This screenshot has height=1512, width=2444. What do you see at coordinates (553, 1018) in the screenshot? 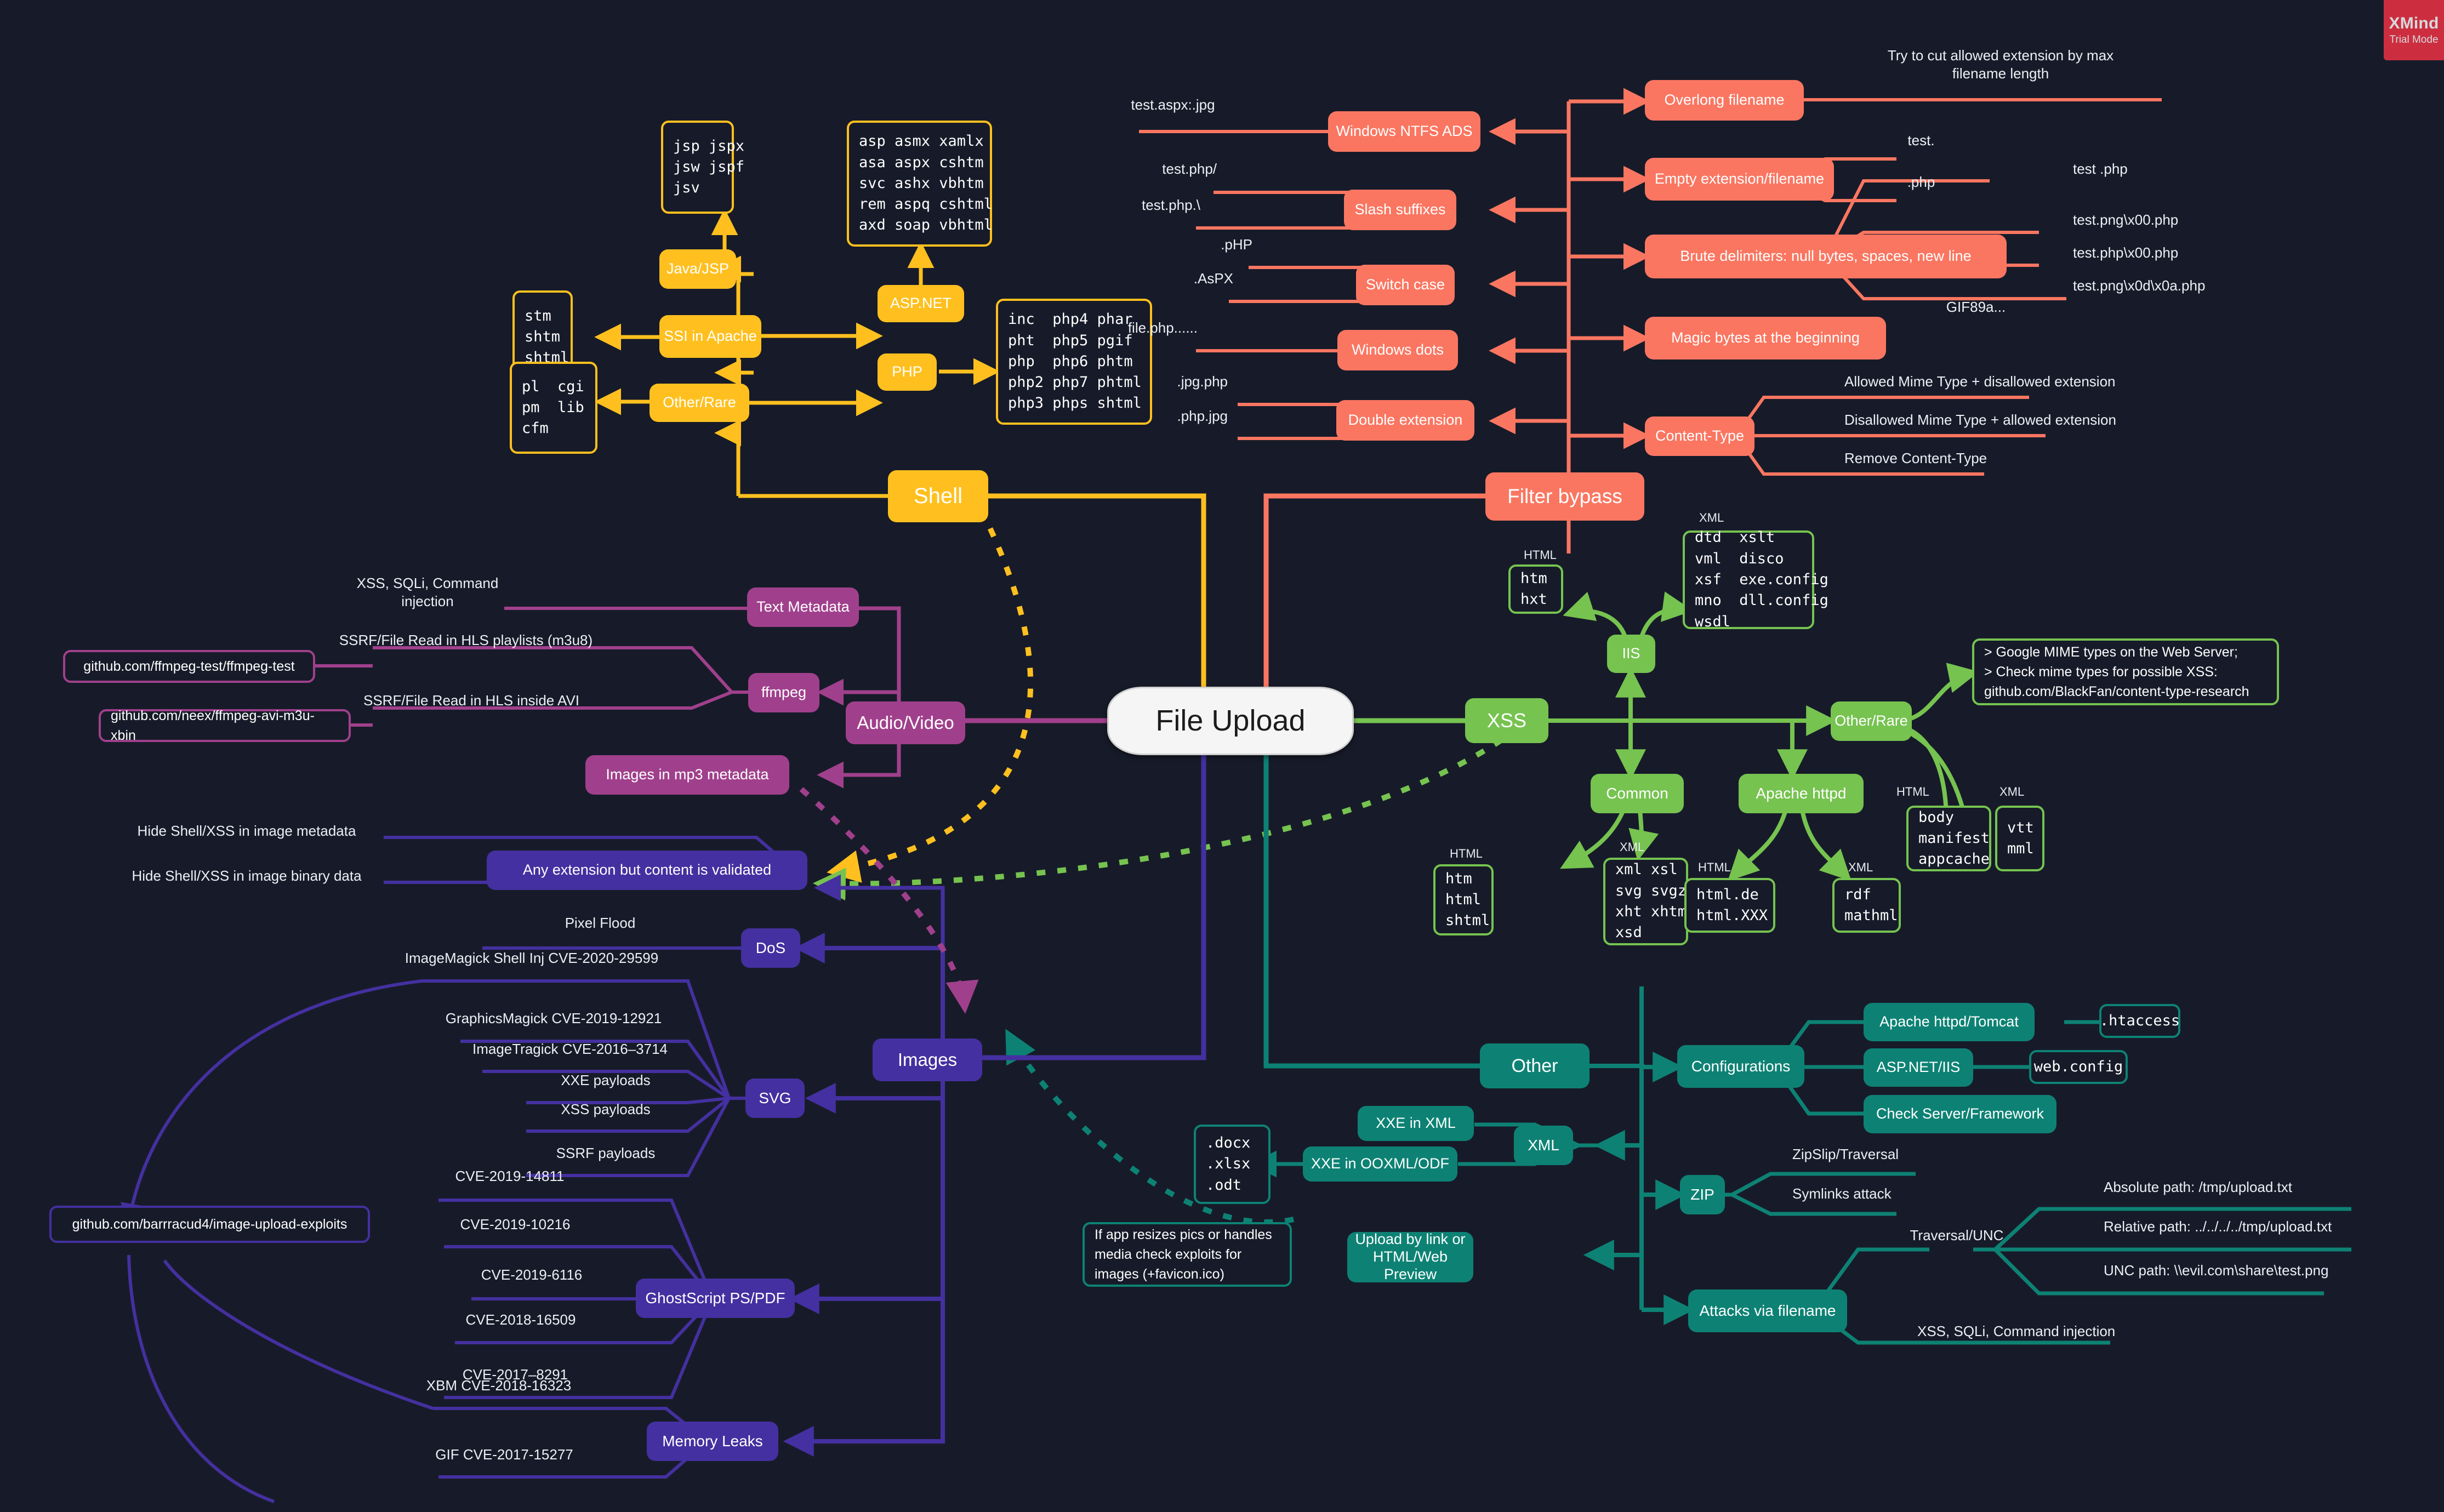
I see `note-svg-2: GraphicsMagick CVE-2019-12921` at bounding box center [553, 1018].